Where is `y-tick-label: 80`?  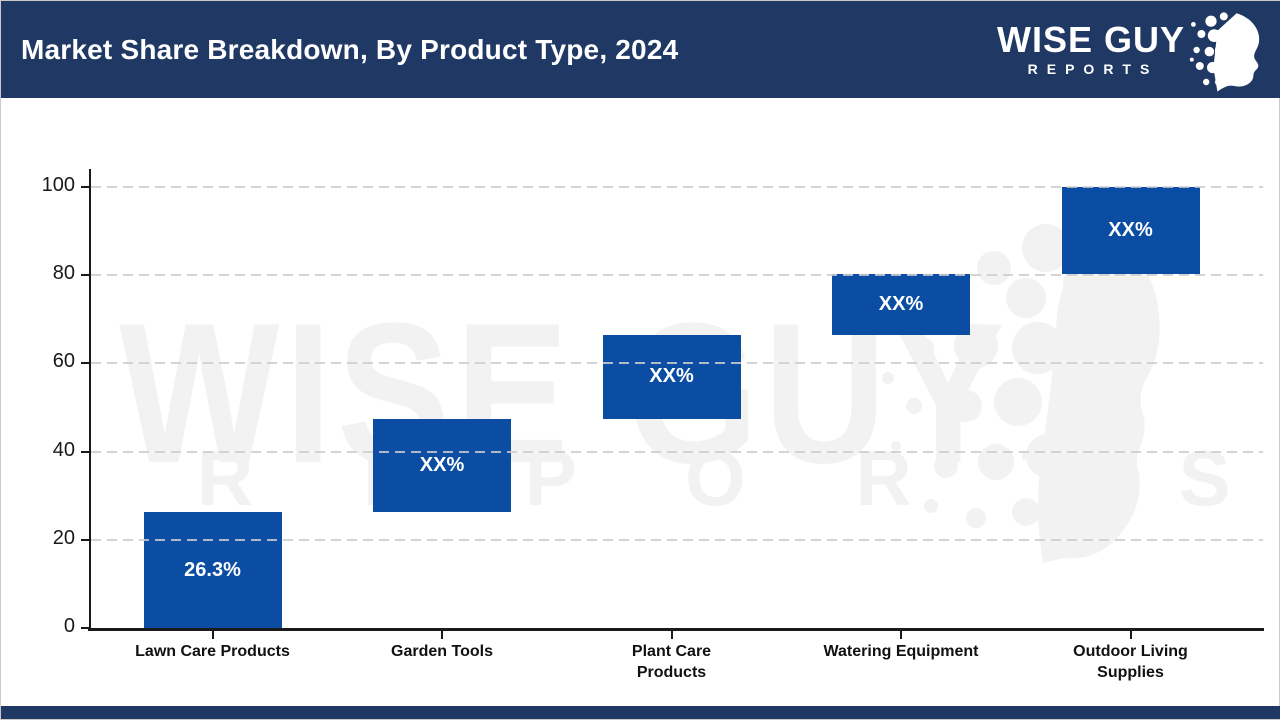 y-tick-label: 80 is located at coordinates (63, 273).